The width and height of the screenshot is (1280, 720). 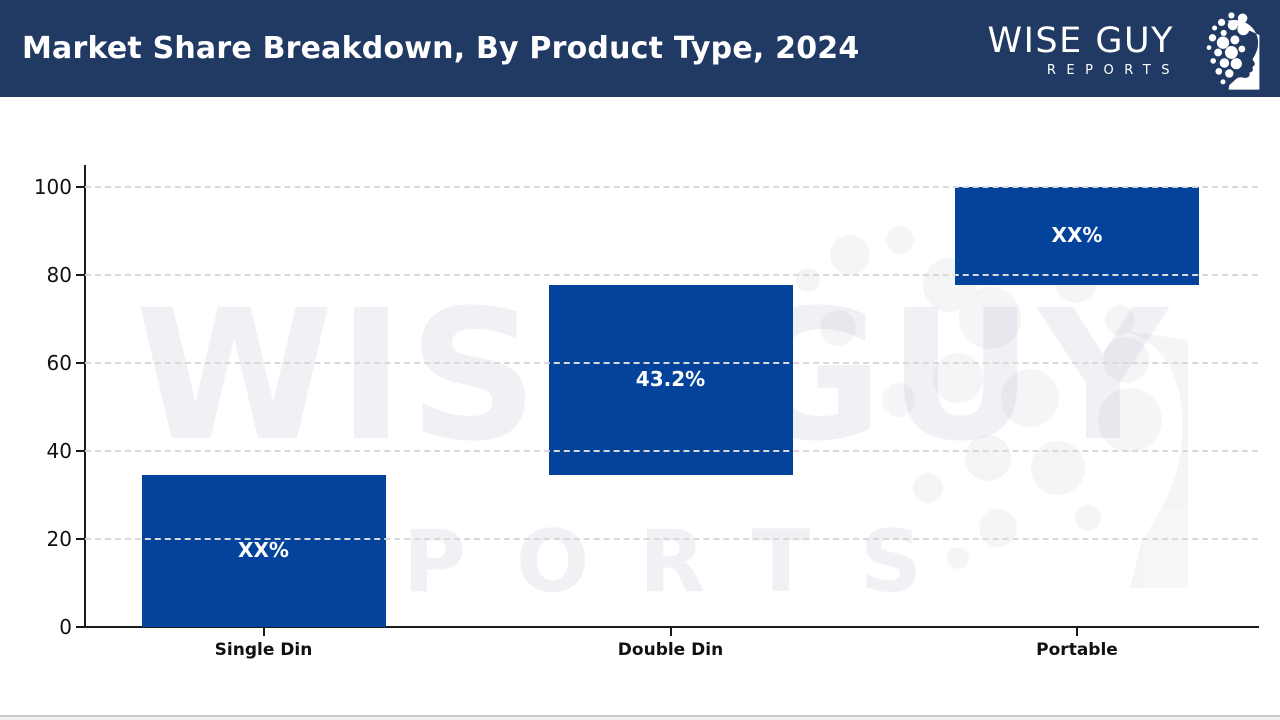 I want to click on logo-subtitle: REPORTS, so click(x=1113, y=70).